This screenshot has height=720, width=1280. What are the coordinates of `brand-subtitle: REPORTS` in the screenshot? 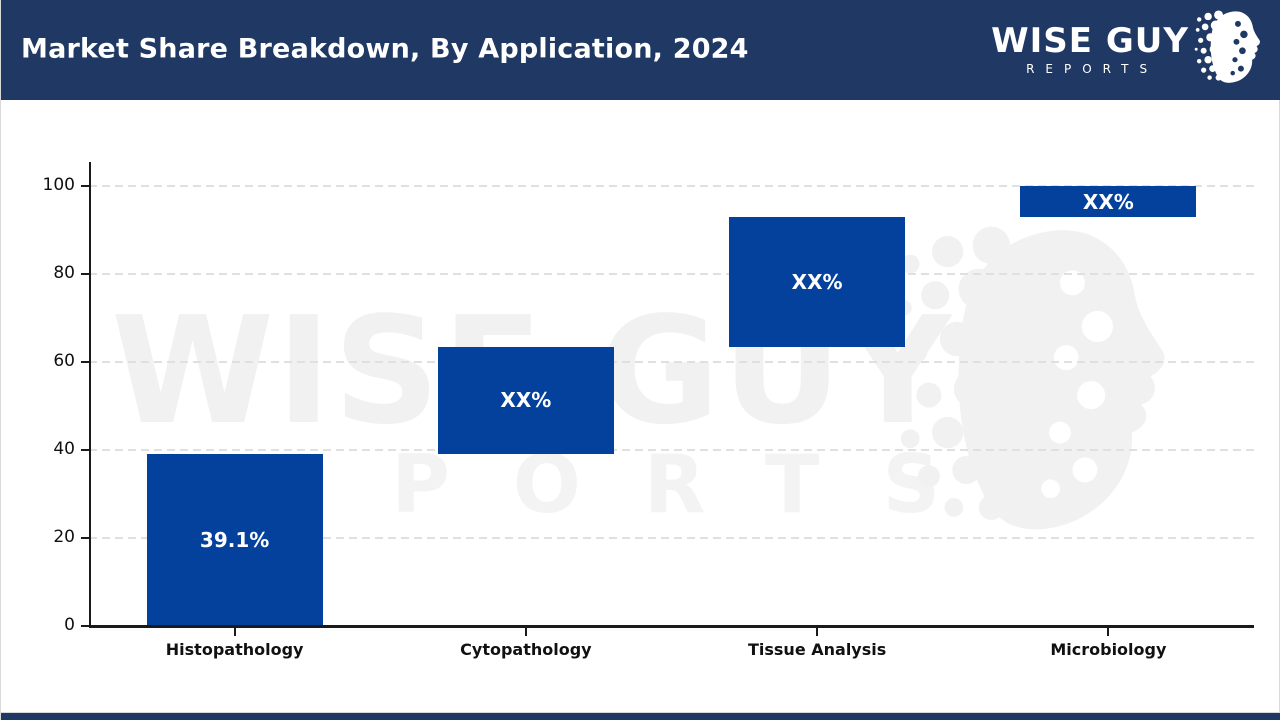 It's located at (1092, 68).